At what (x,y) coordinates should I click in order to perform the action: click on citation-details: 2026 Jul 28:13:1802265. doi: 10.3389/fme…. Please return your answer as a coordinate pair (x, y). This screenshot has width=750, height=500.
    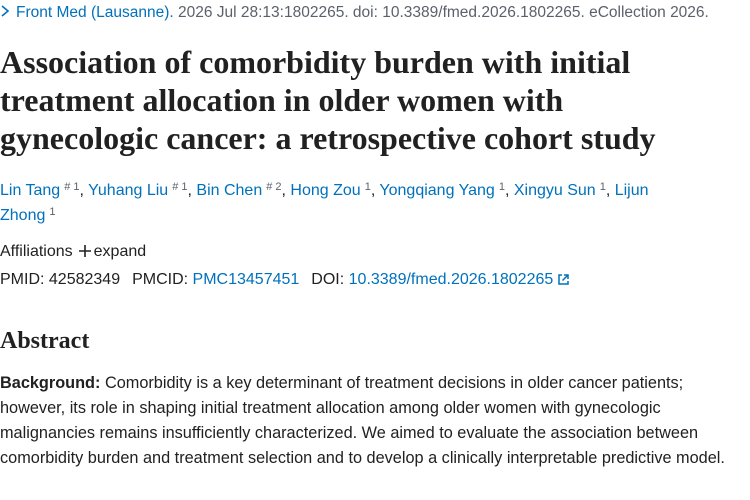
    Looking at the image, I should click on (441, 12).